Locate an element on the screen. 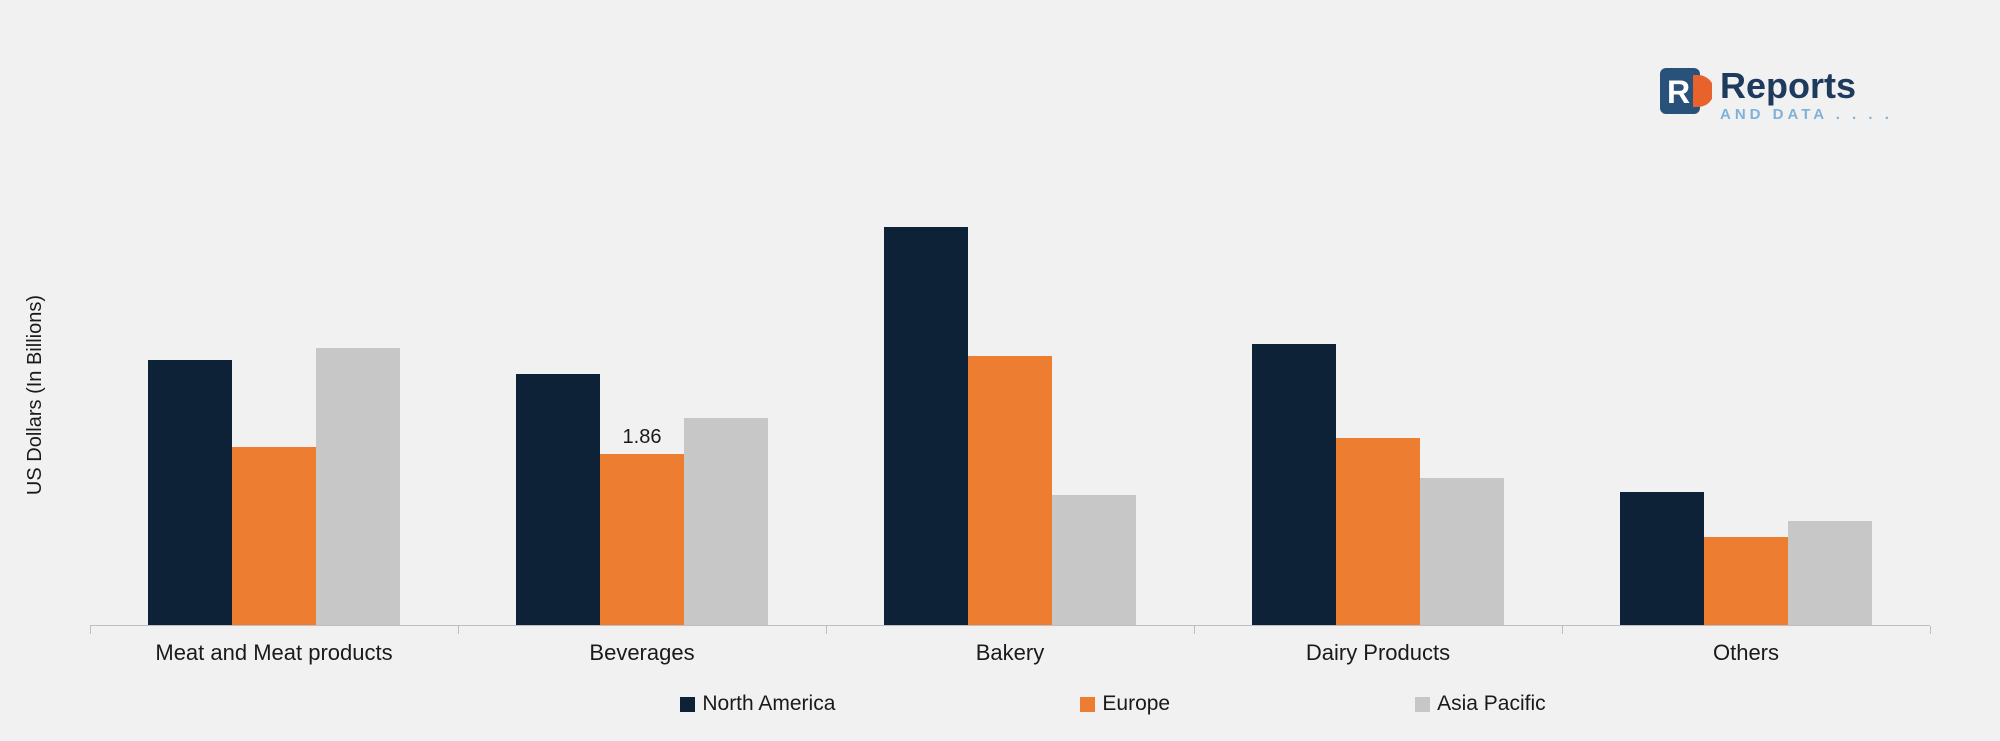  legend-swatch-north-america is located at coordinates (688, 704).